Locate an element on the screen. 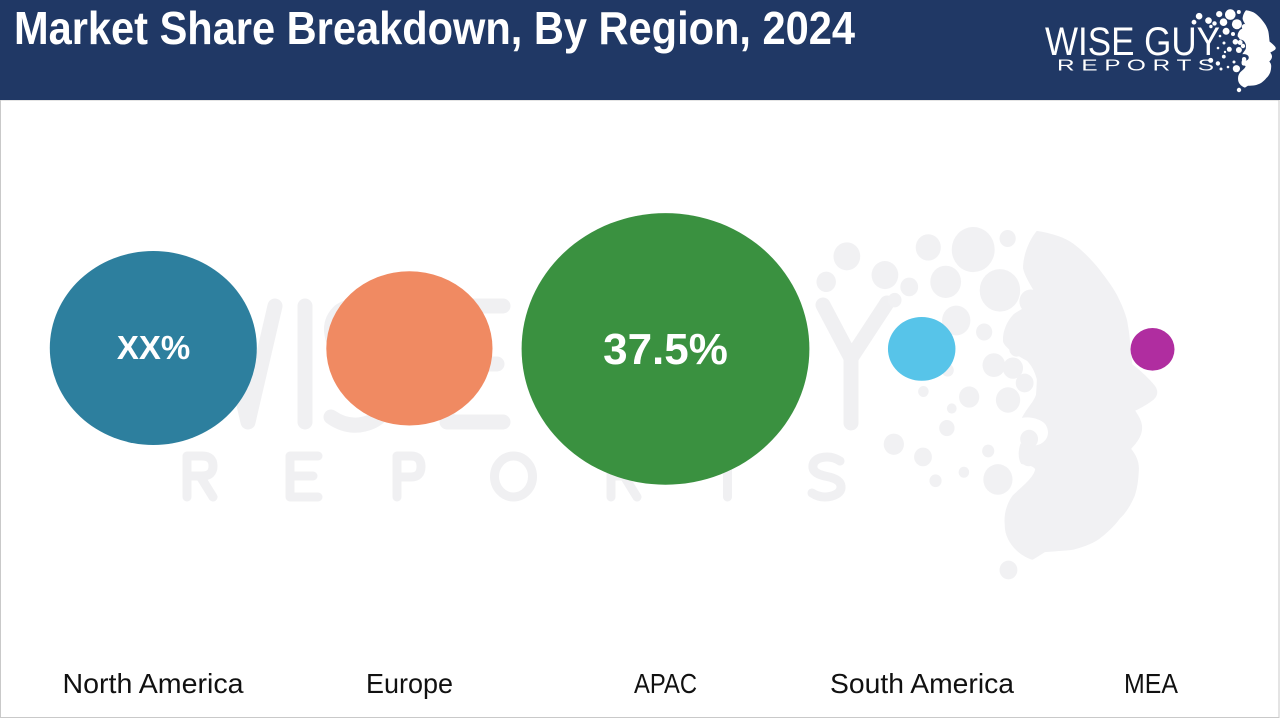 Image resolution: width=1280 pixels, height=720 pixels. svg-text: XX% is located at coordinates (153, 347).